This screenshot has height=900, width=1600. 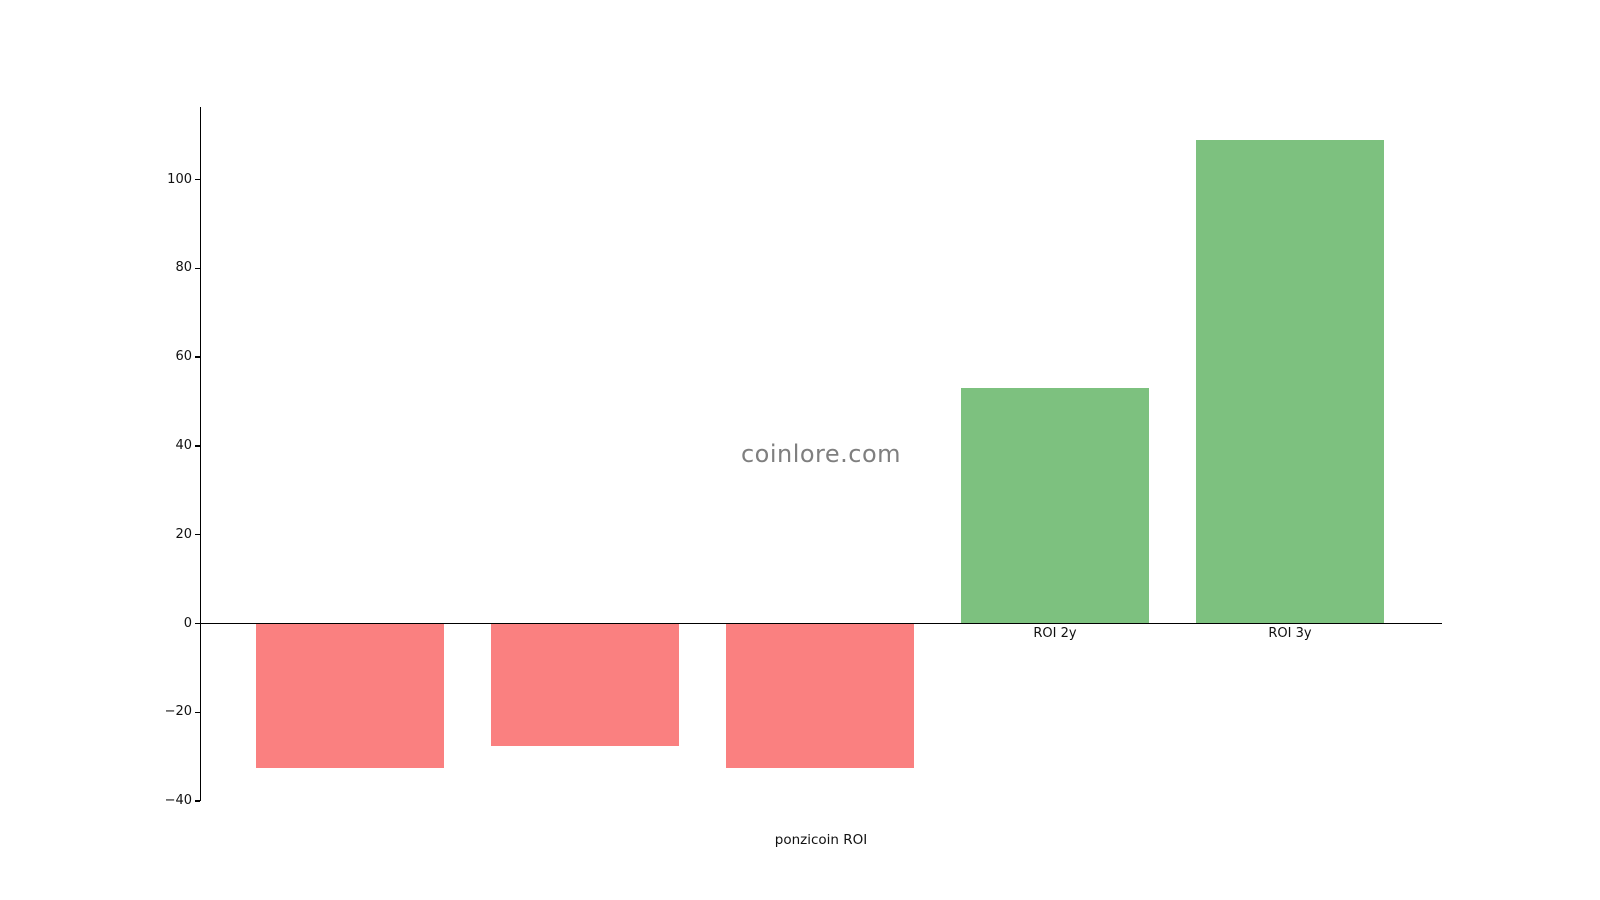 What do you see at coordinates (183, 357) in the screenshot?
I see `y-tick-label: 60` at bounding box center [183, 357].